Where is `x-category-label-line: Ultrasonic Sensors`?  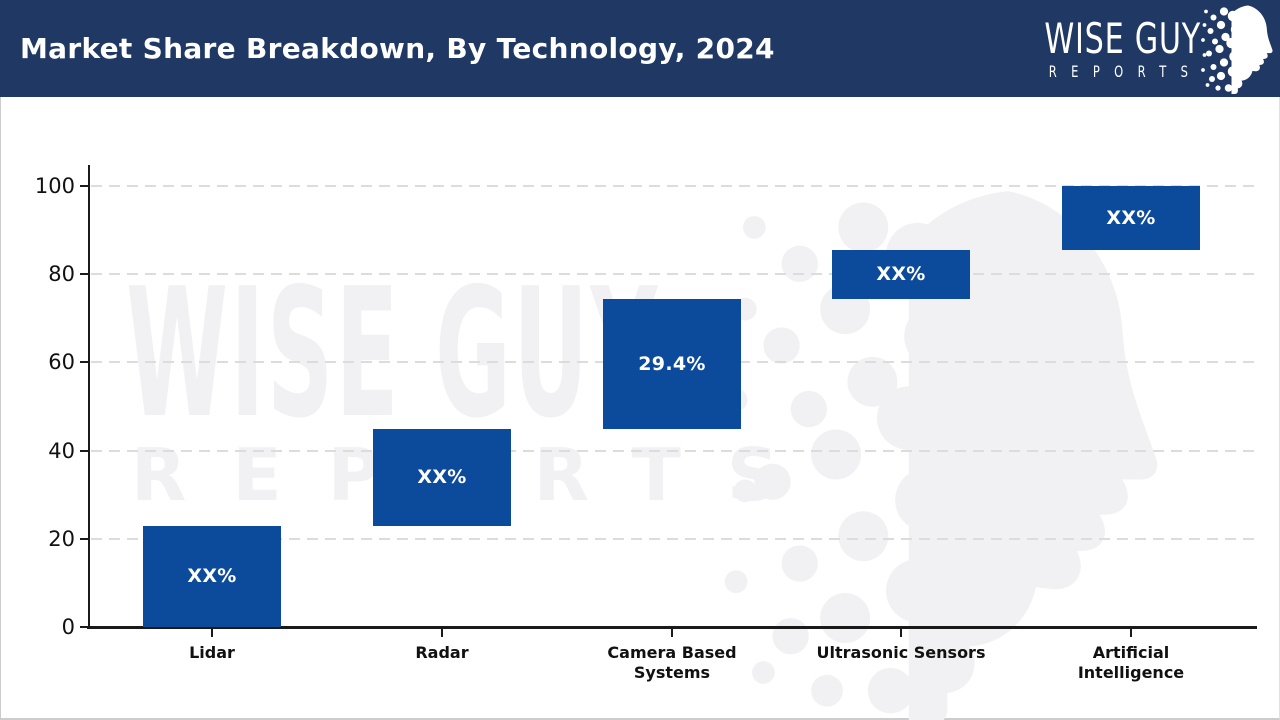 x-category-label-line: Ultrasonic Sensors is located at coordinates (901, 652).